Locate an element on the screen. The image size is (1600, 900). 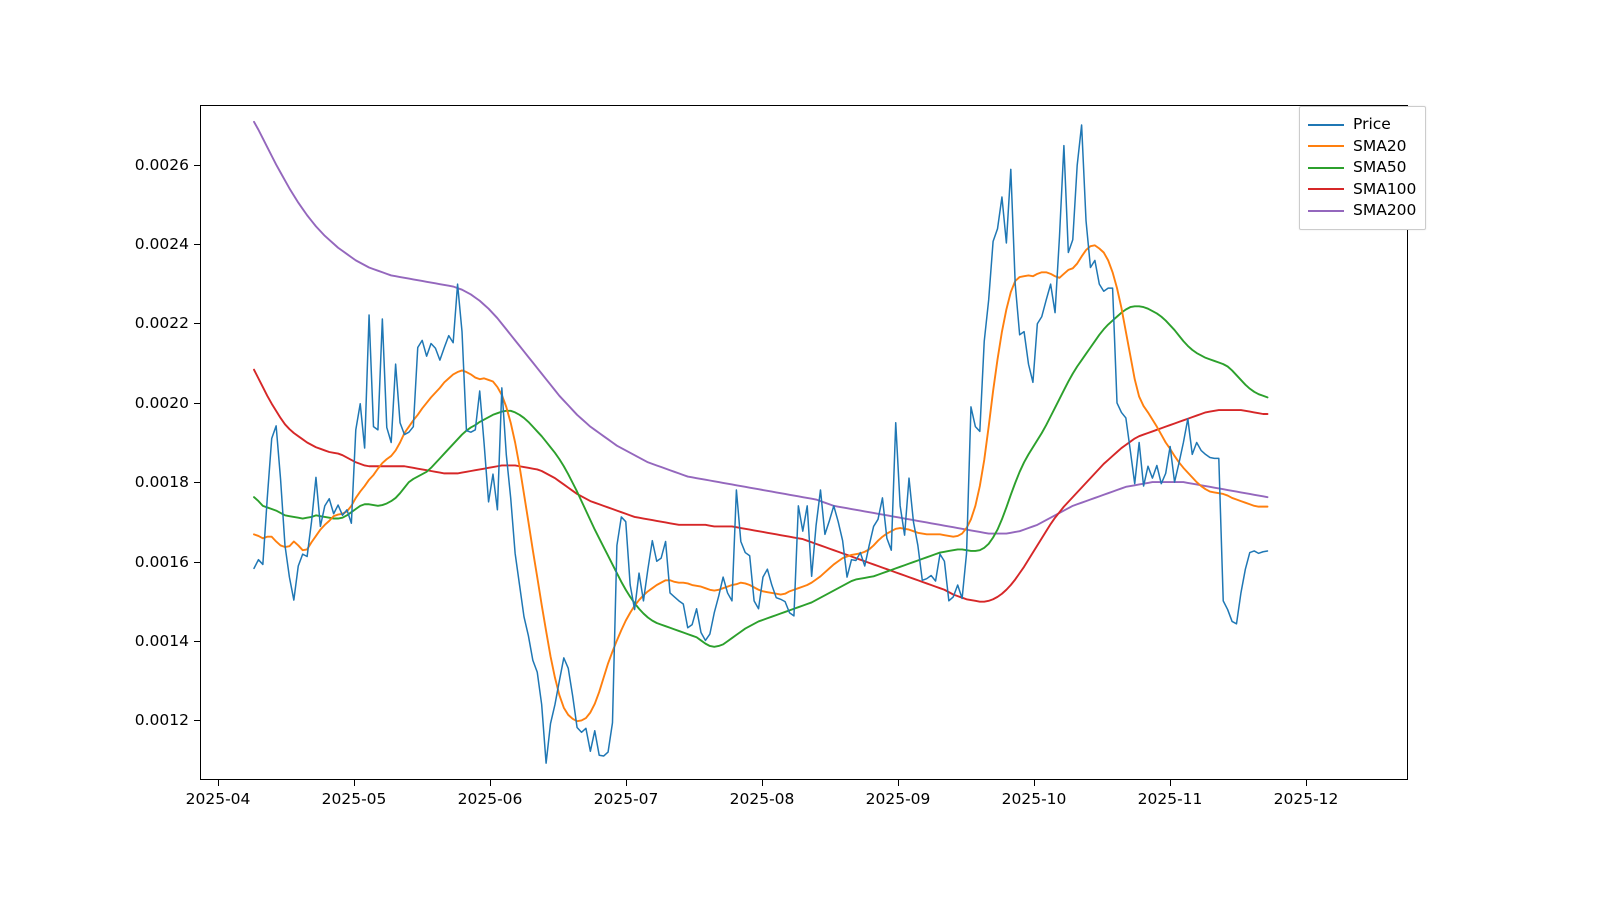
legend-color-swatch-sma50 is located at coordinates (1326, 167).